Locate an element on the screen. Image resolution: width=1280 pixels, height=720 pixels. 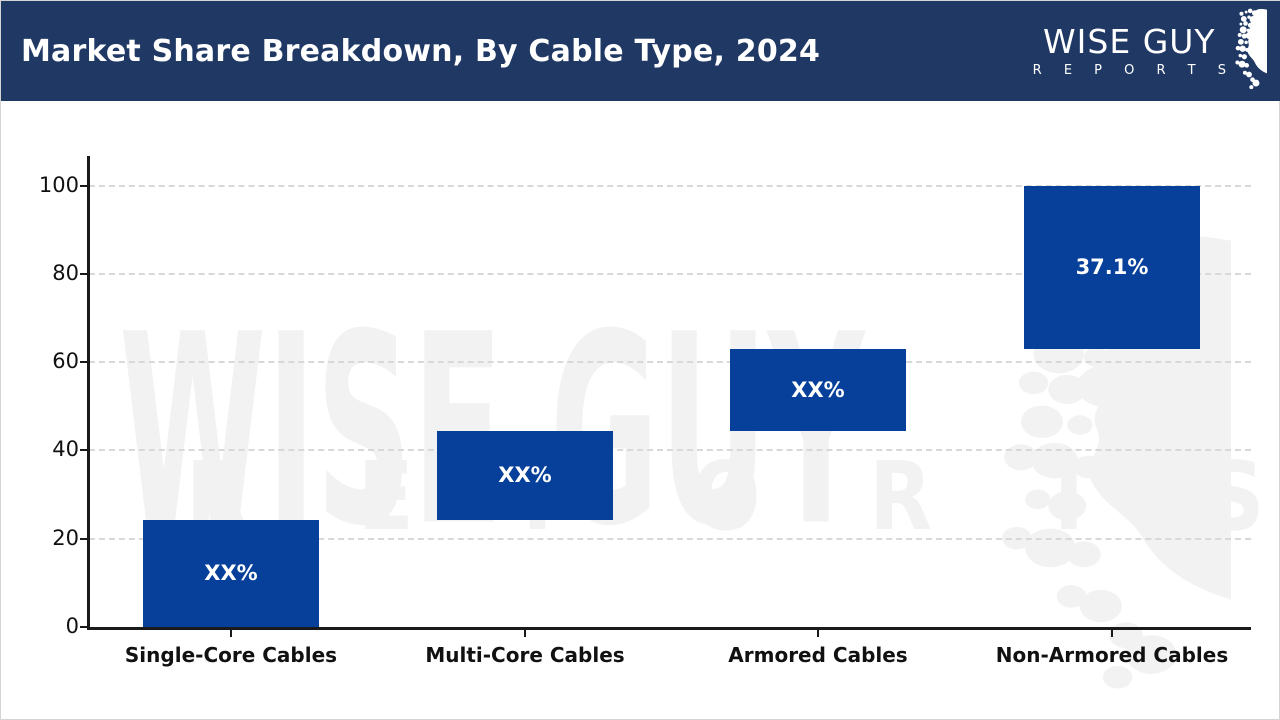
category-label: Armored Cables is located at coordinates (818, 655).